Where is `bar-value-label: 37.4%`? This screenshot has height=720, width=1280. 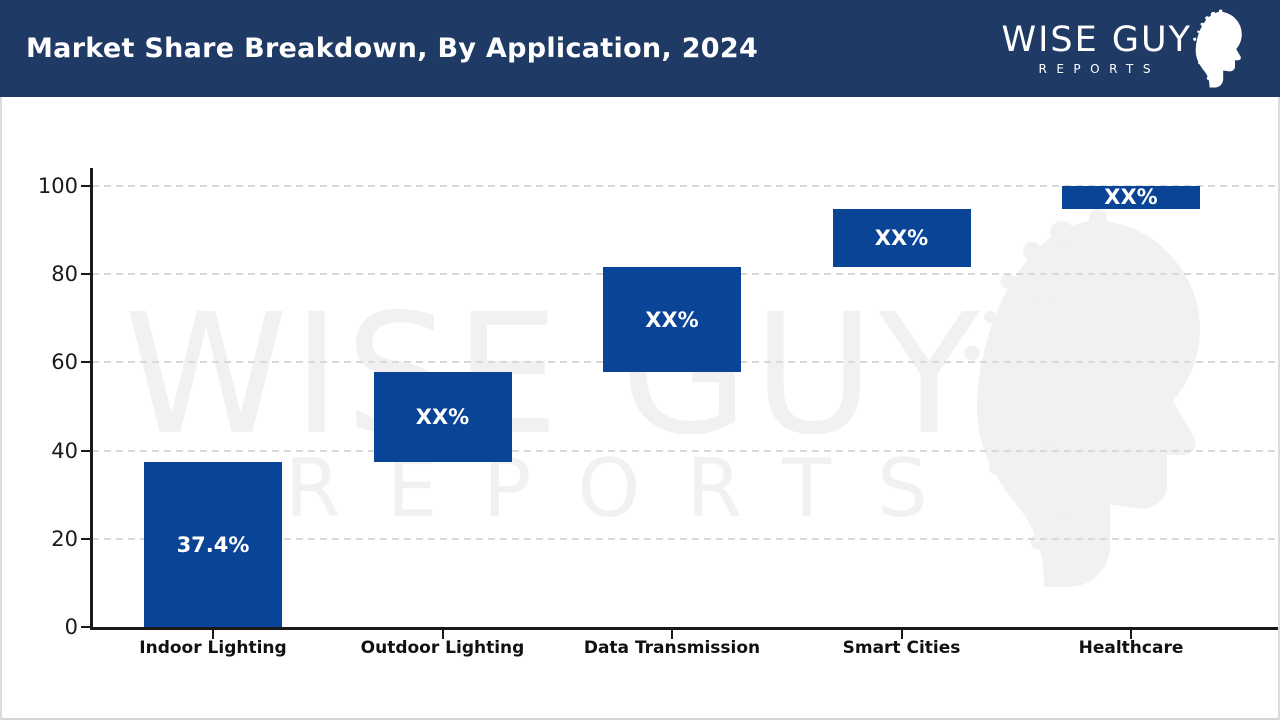
bar-value-label: 37.4% is located at coordinates (213, 544).